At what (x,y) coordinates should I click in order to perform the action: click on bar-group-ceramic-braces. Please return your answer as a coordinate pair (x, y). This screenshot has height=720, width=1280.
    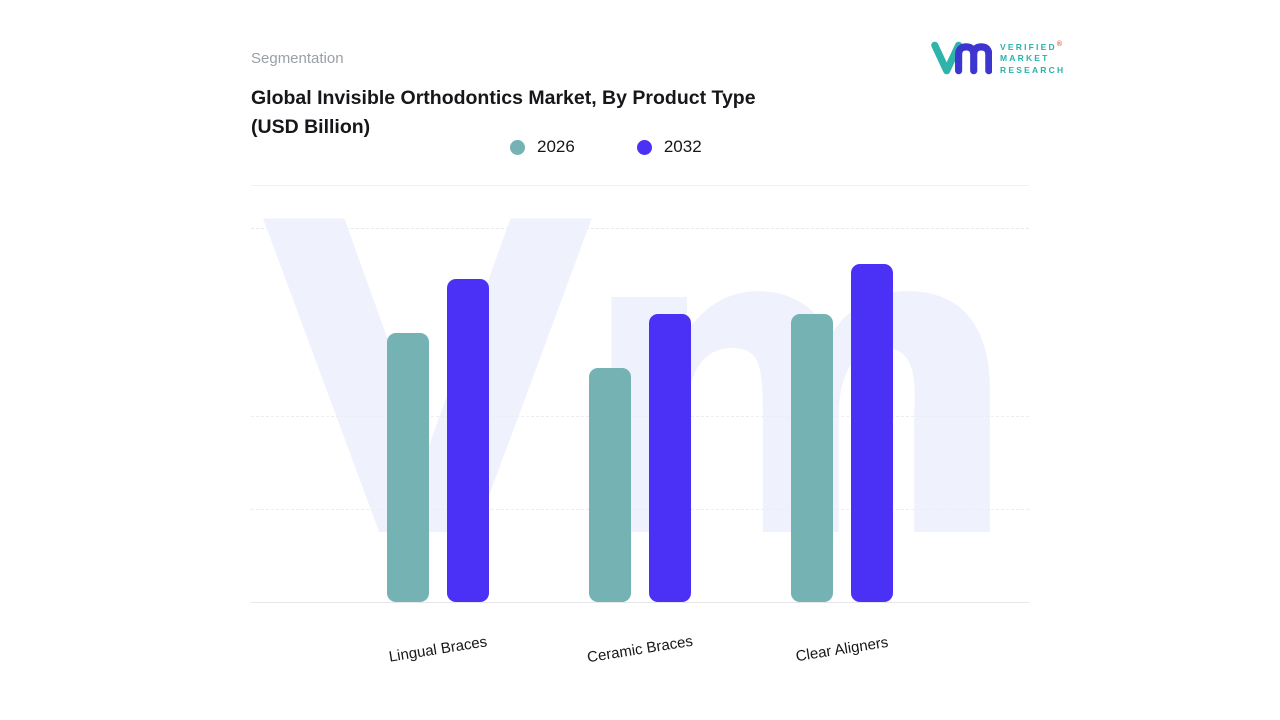
    Looking at the image, I should click on (640, 415).